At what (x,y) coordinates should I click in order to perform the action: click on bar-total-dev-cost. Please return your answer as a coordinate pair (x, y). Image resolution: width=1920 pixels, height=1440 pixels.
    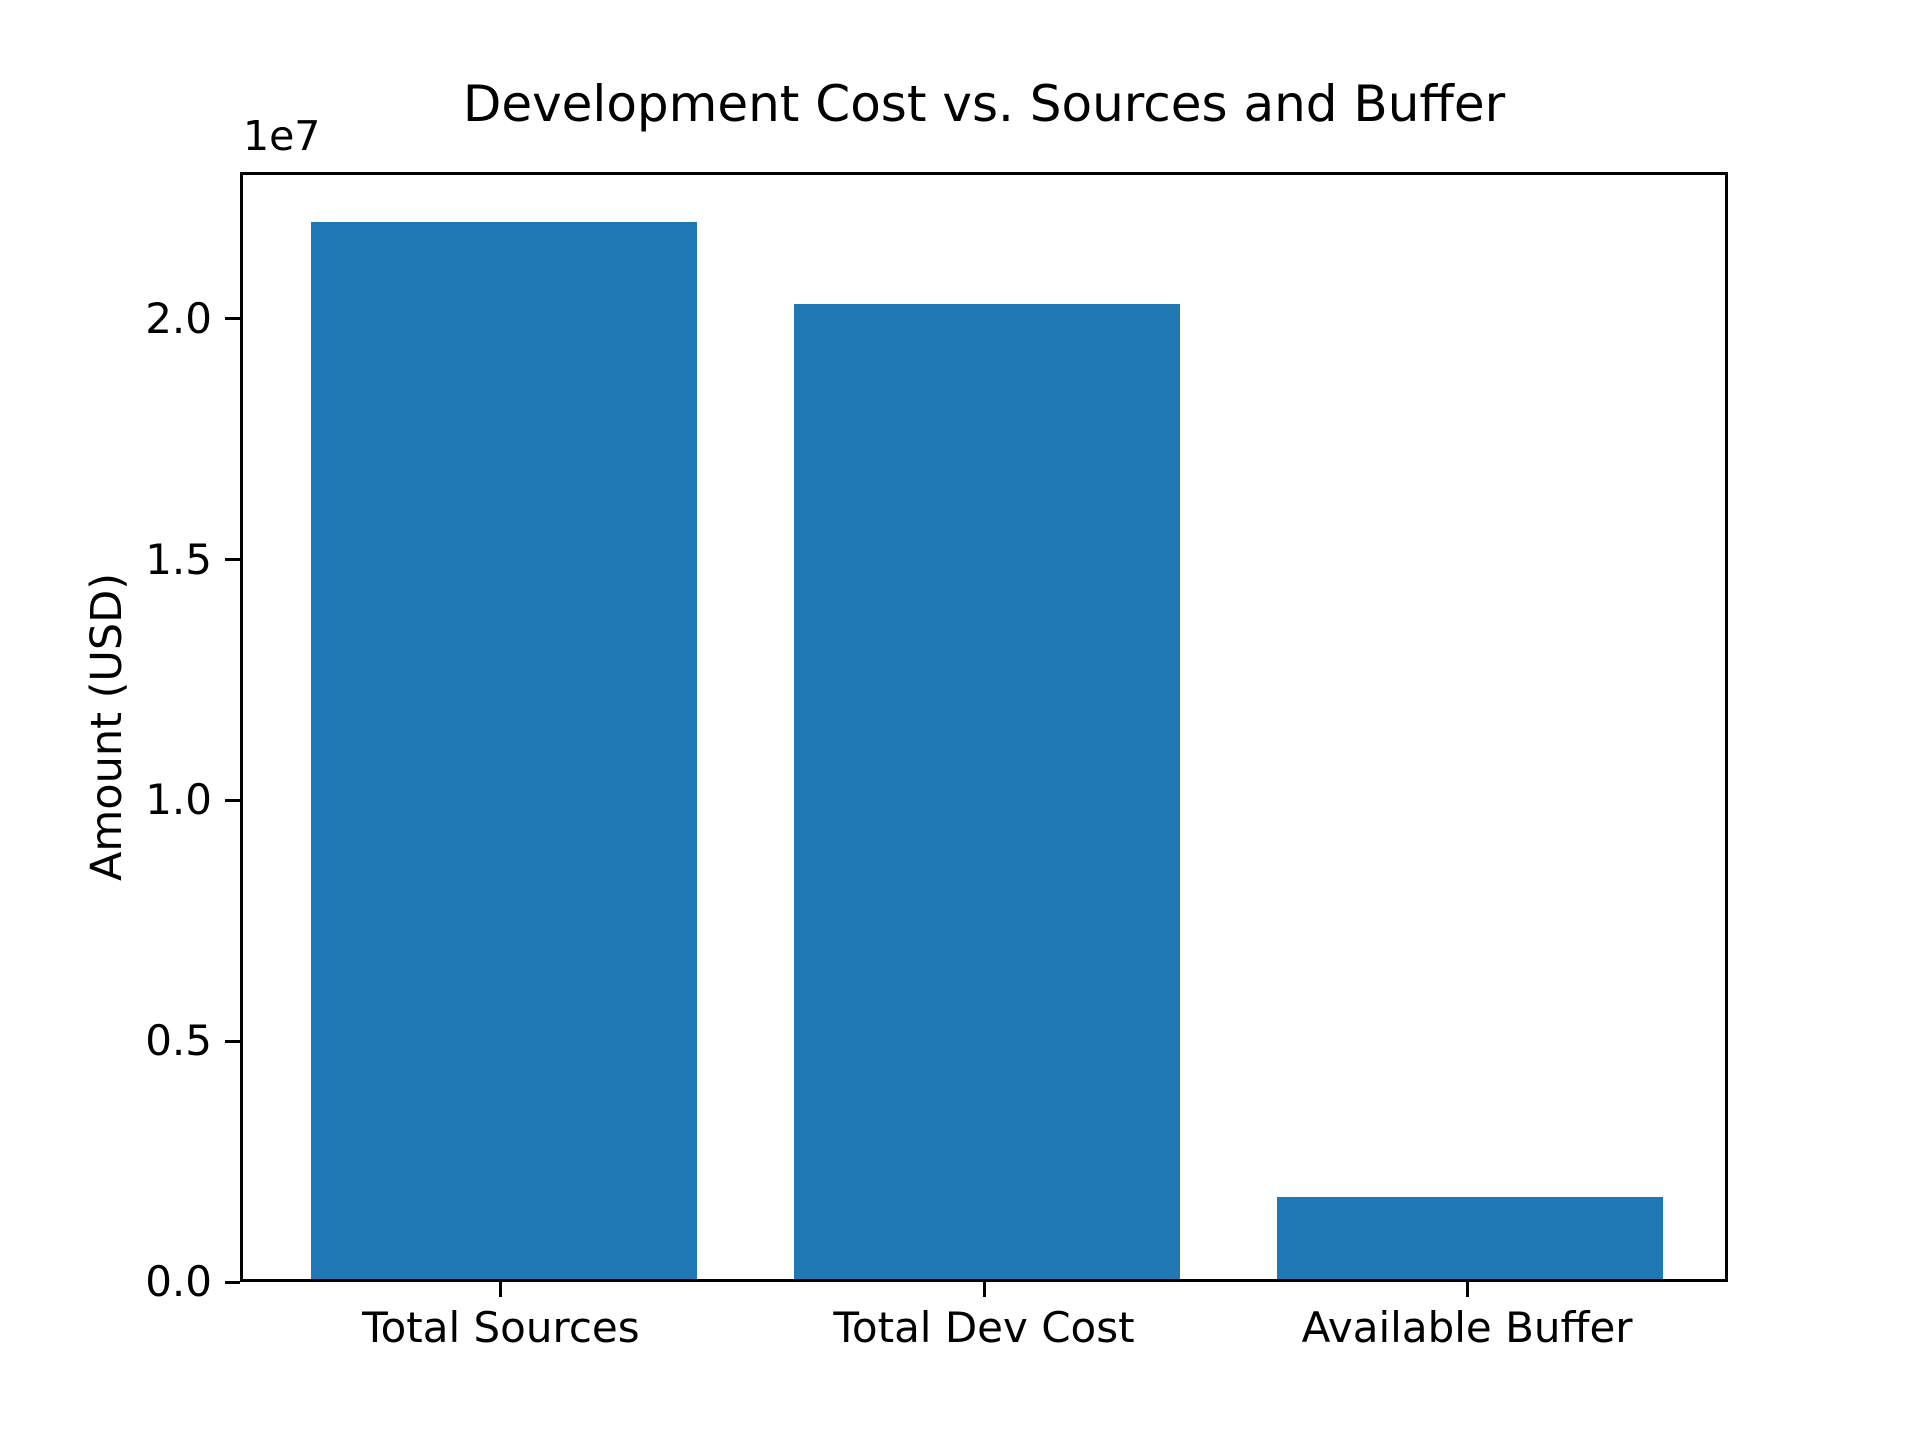
    Looking at the image, I should click on (987, 791).